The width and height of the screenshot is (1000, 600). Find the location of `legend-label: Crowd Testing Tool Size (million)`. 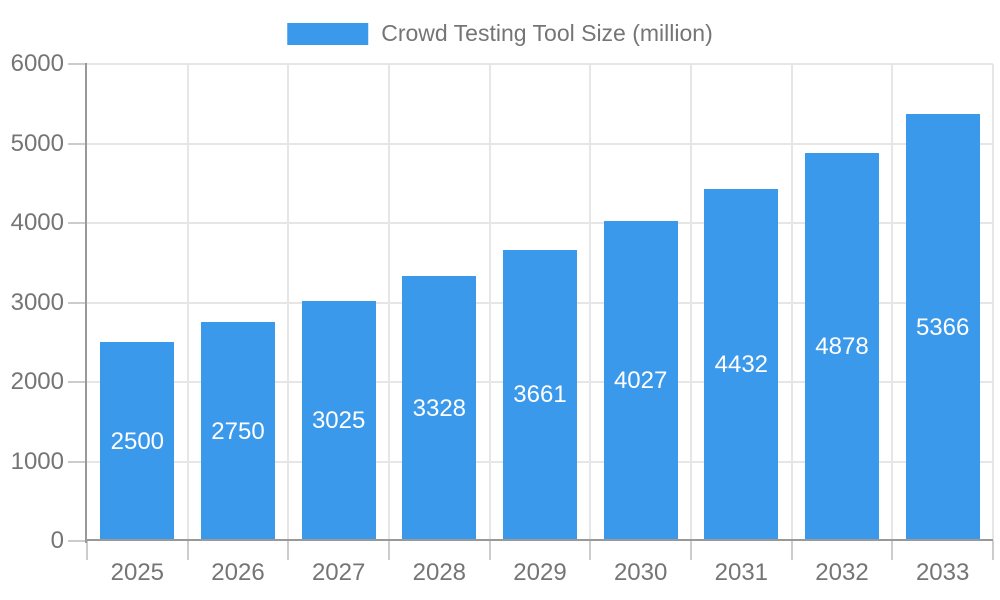

legend-label: Crowd Testing Tool Size (million) is located at coordinates (547, 33).